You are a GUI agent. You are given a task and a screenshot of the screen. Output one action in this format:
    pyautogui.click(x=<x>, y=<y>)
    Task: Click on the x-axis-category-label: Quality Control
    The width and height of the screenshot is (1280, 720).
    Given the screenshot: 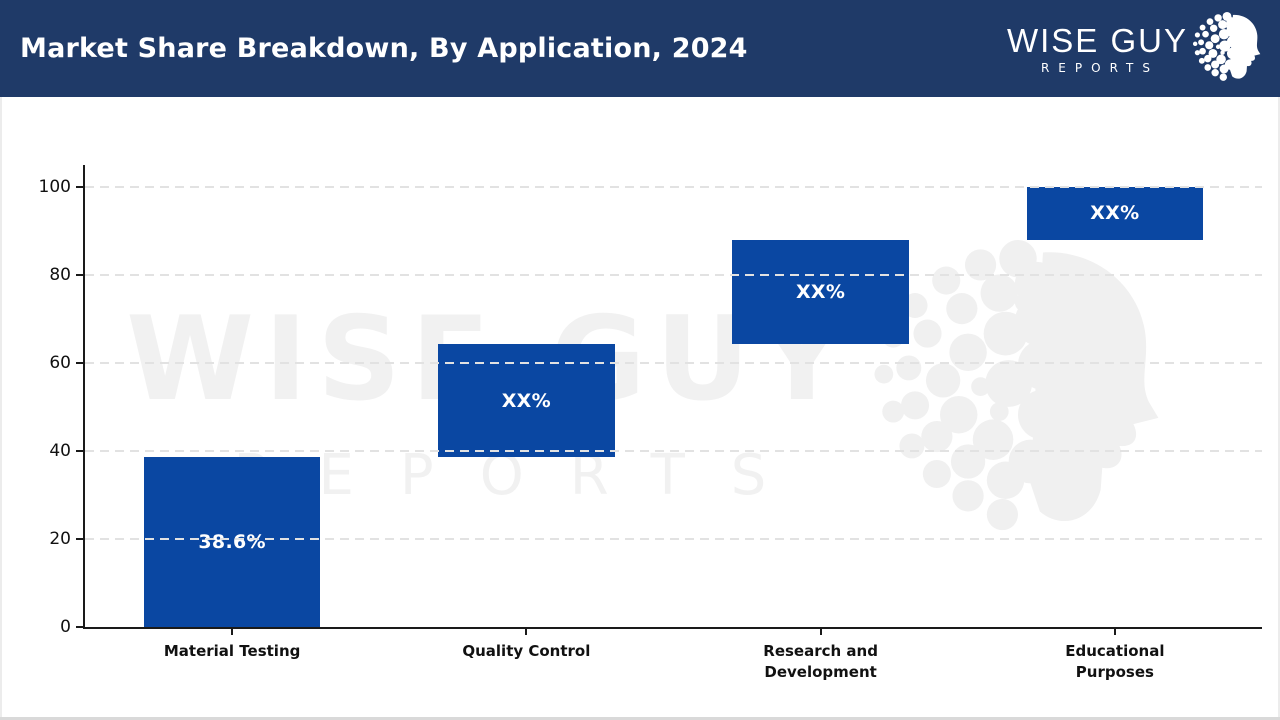 What is the action you would take?
    pyautogui.click(x=526, y=651)
    